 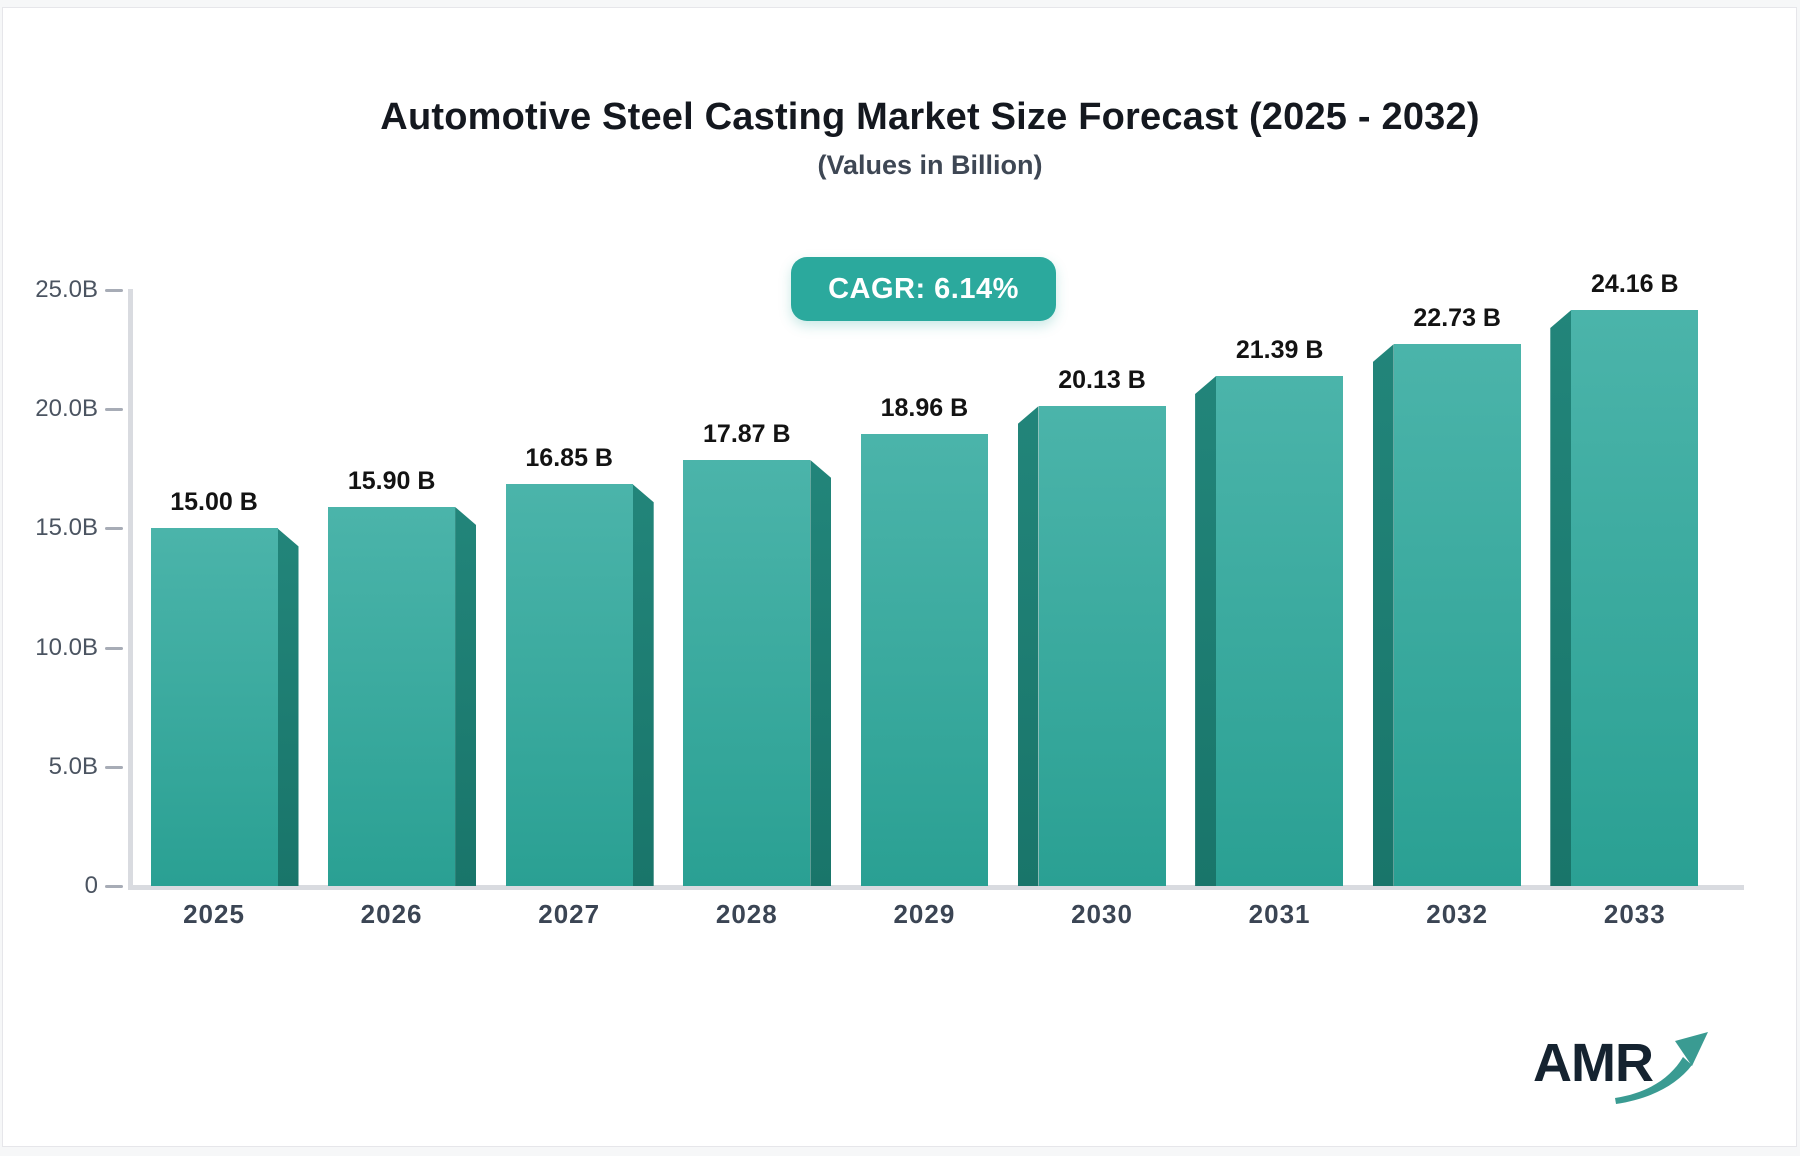 I want to click on bar-face-2033, so click(x=1635, y=598).